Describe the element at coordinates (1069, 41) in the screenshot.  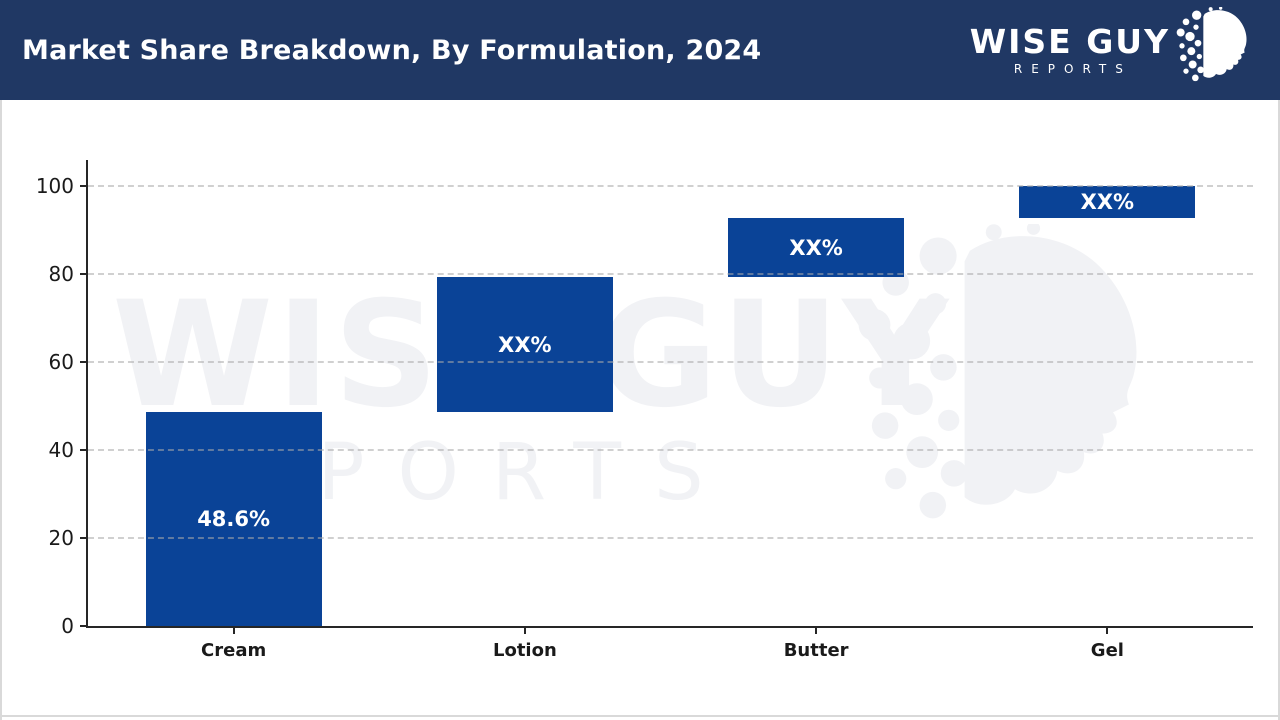
I see `brand-wordmark: WISE GUY` at that location.